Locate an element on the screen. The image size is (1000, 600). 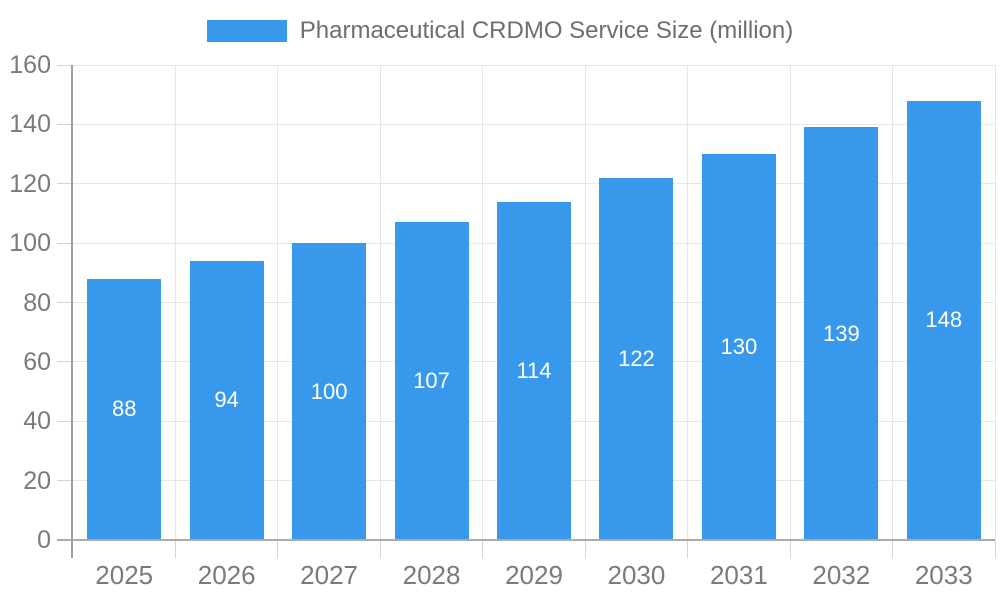
bar-value-label: 88 is located at coordinates (124, 409).